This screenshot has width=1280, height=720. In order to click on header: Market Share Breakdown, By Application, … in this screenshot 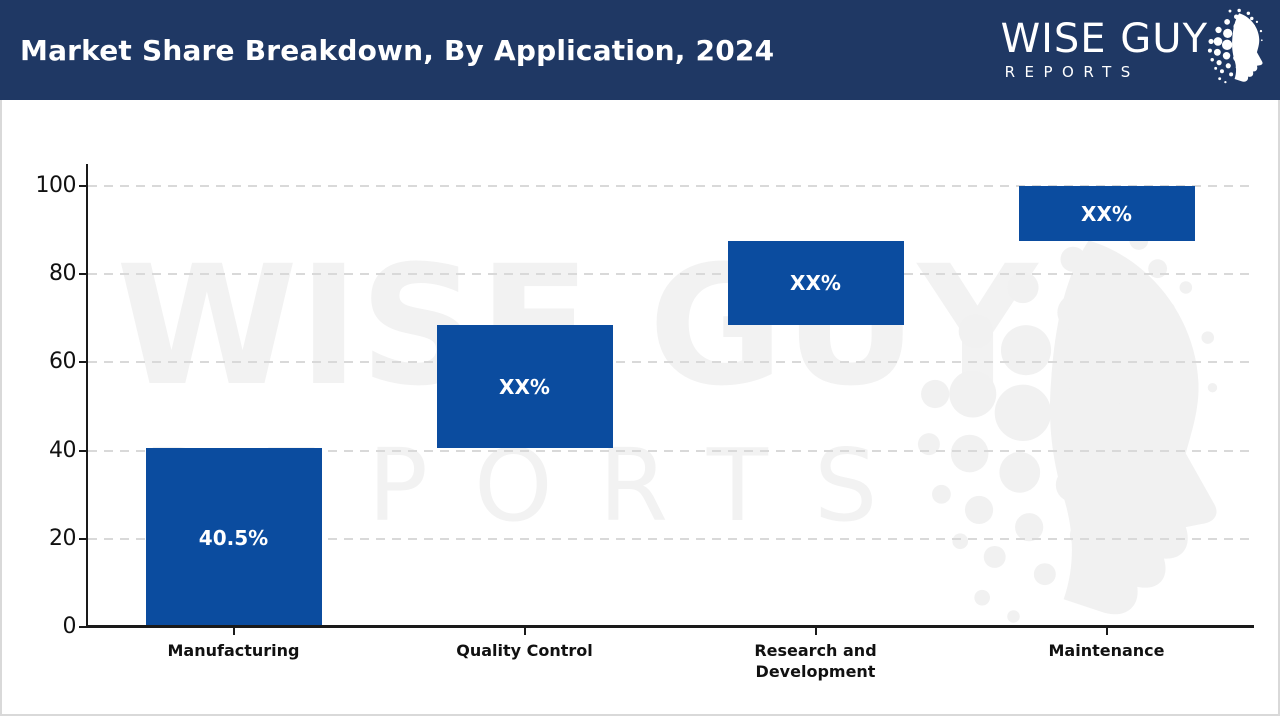, I will do `click(640, 50)`.